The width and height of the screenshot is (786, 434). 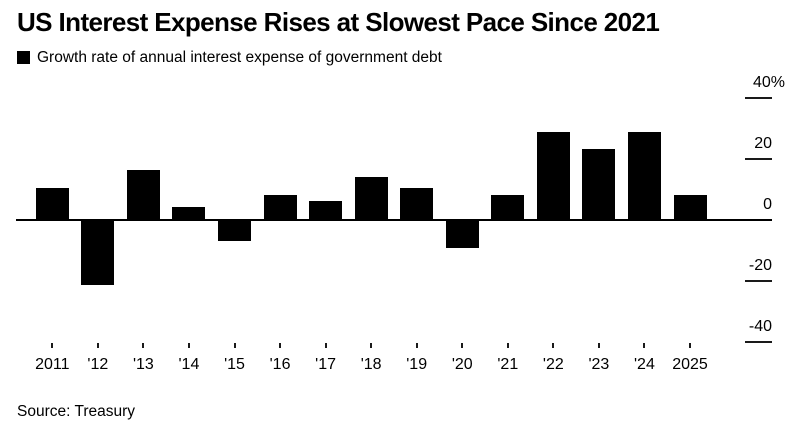 I want to click on x-axis-label: '13, so click(x=143, y=364).